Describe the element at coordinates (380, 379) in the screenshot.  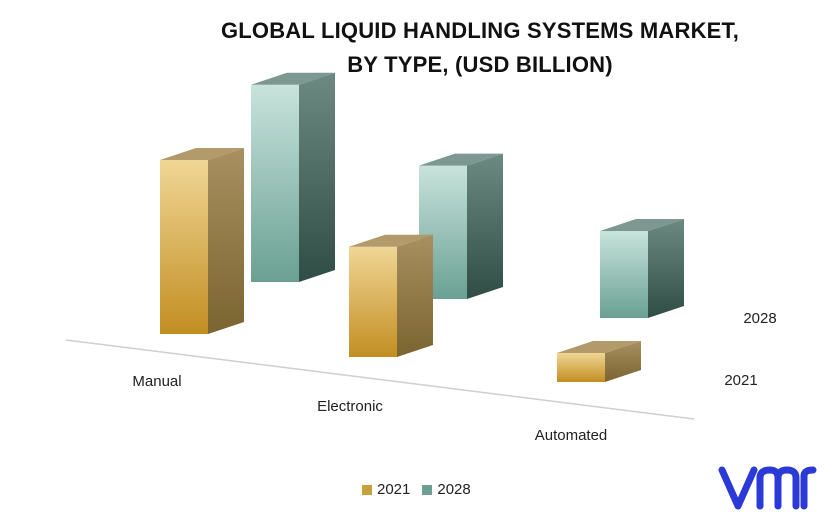
I see `floor-edge` at that location.